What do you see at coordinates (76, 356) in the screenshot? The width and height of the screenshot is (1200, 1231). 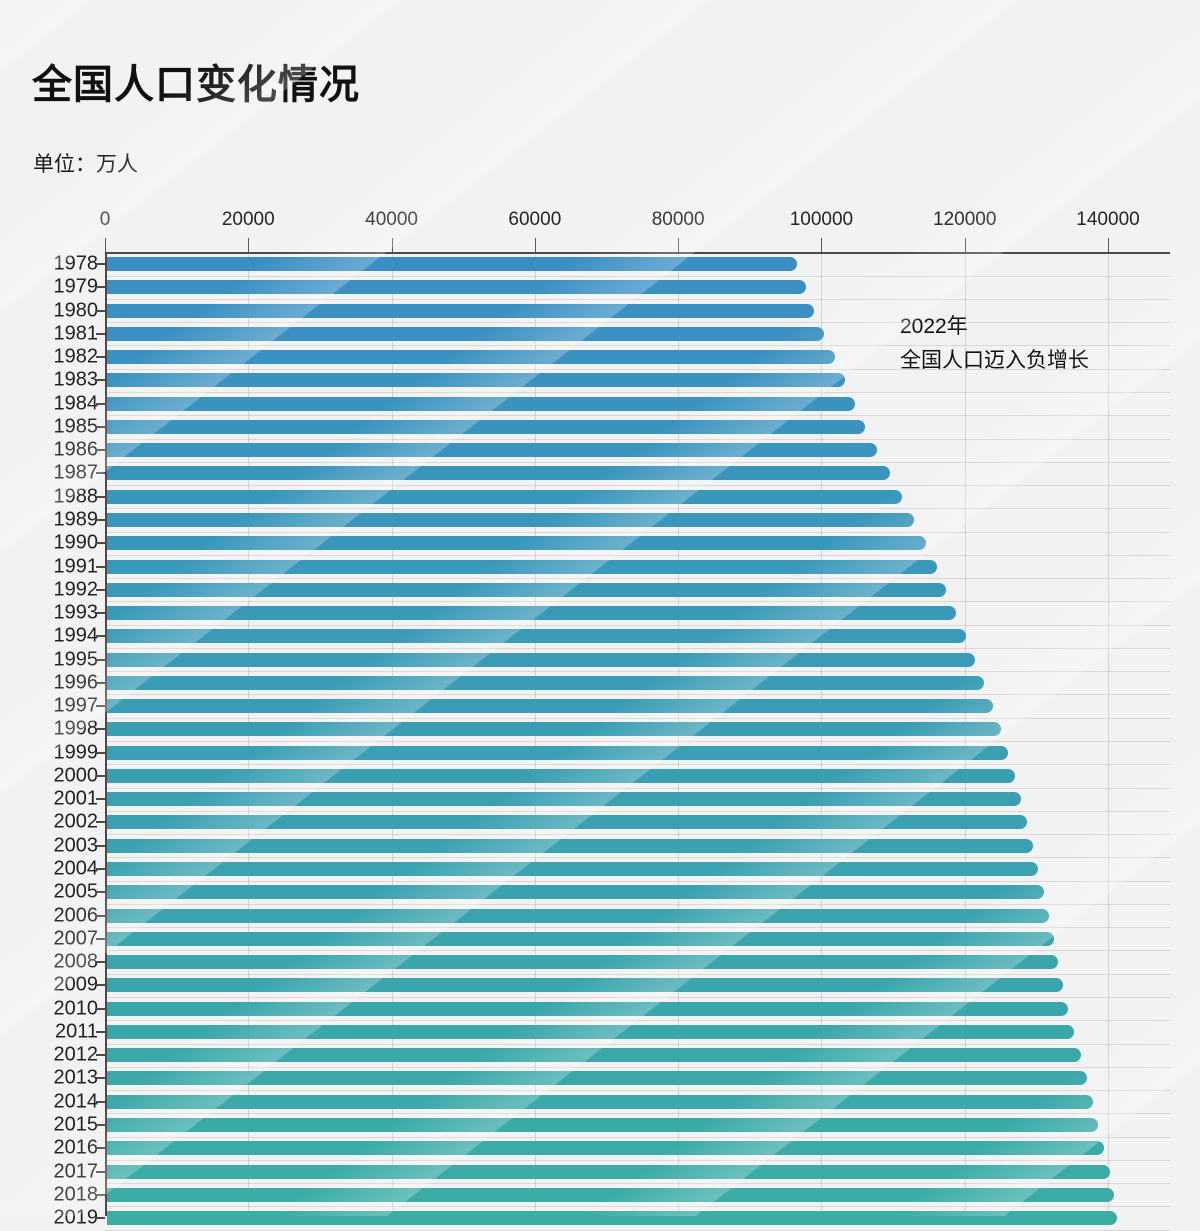 I see `y-axis-tick-label: 1982` at bounding box center [76, 356].